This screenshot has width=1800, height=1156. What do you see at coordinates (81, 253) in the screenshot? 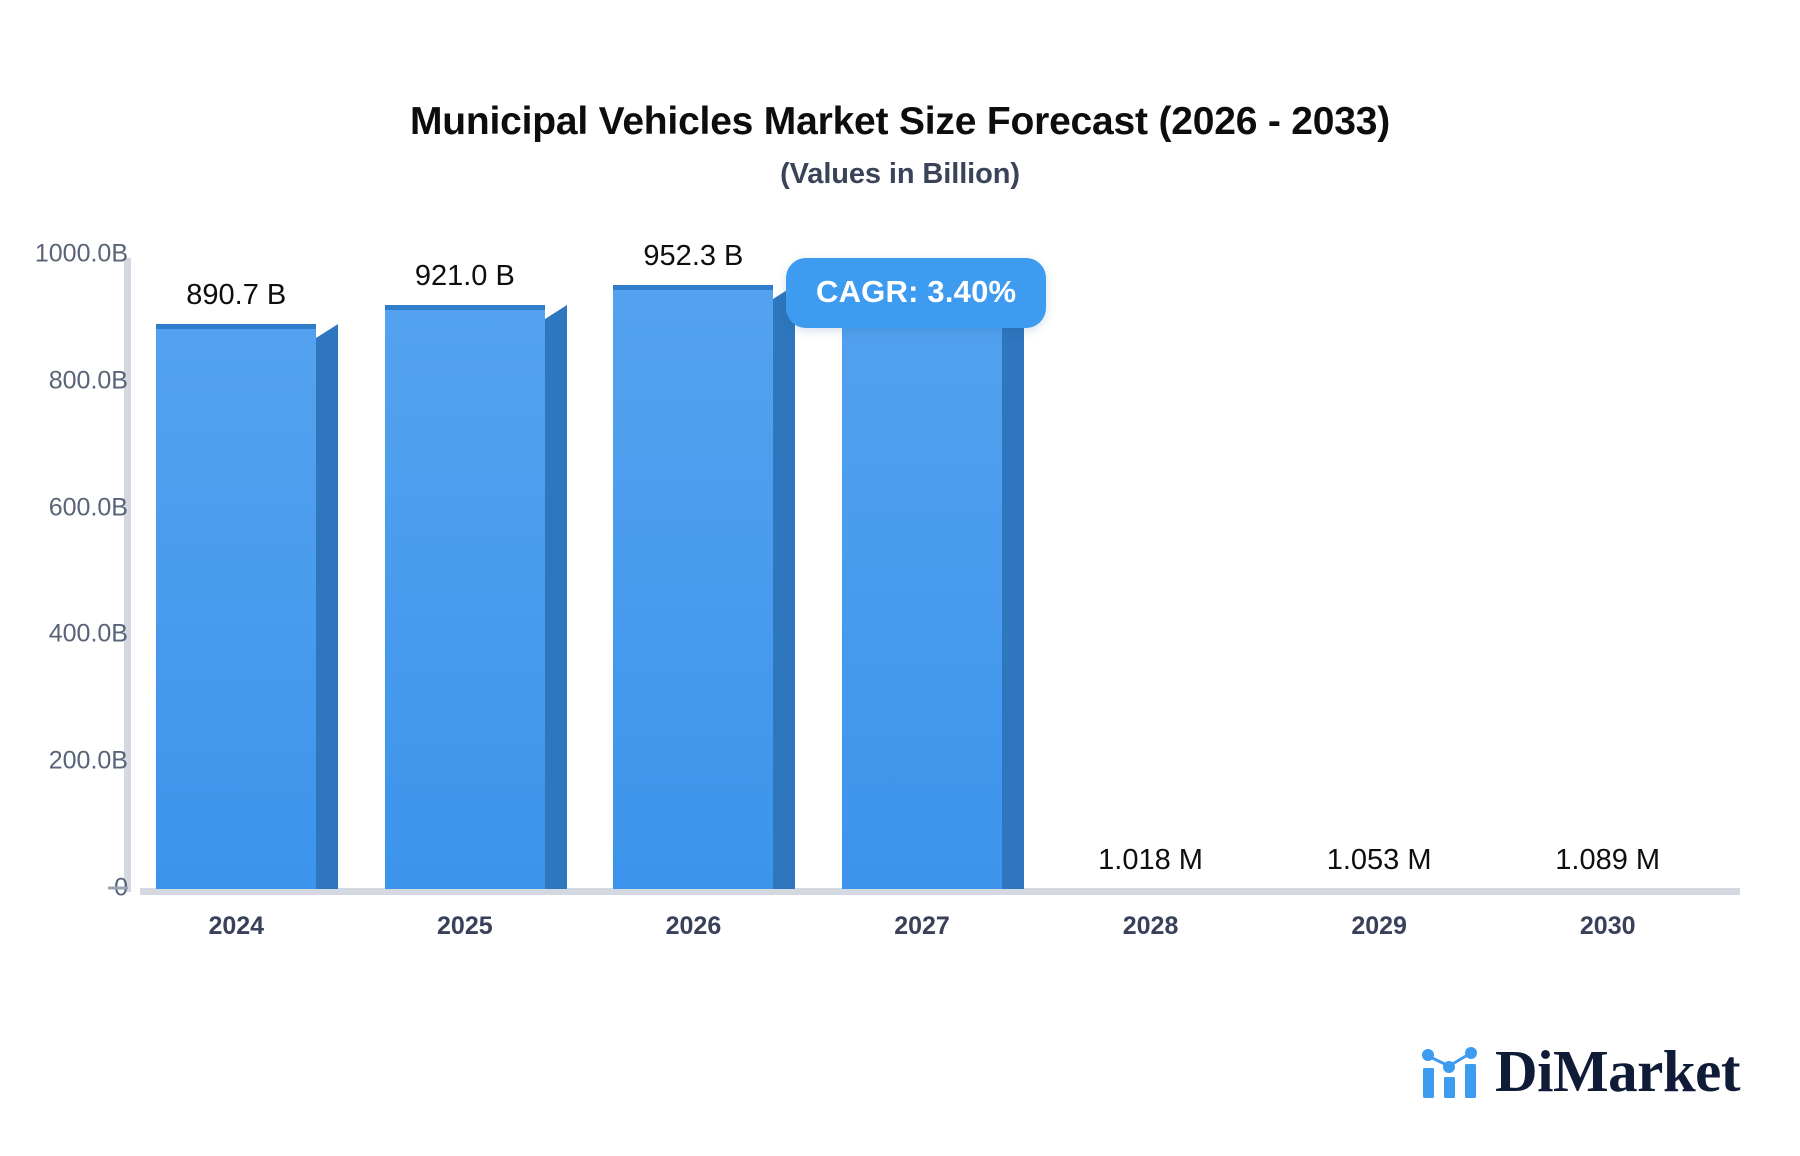
I see `y-axis-tick-label: 1000.0B` at bounding box center [81, 253].